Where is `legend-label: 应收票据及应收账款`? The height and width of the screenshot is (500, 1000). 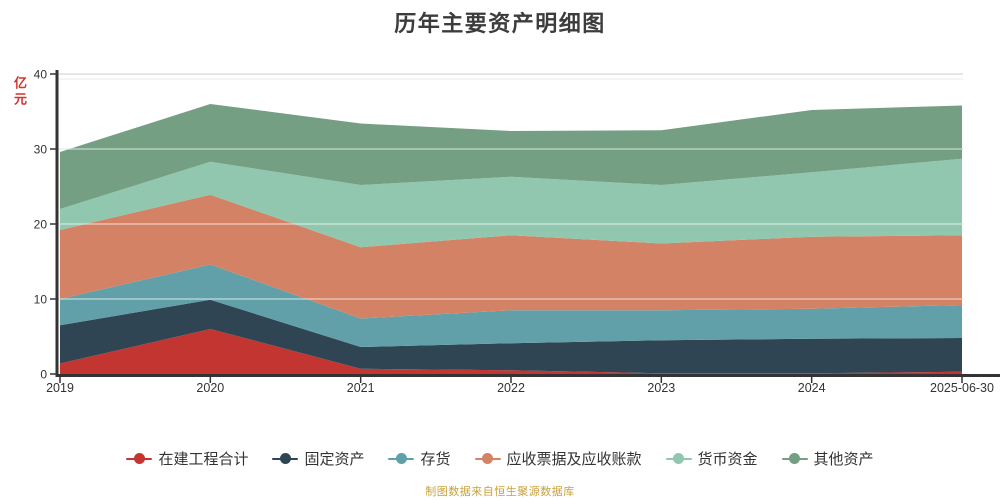 legend-label: 应收票据及应收账款 is located at coordinates (574, 459).